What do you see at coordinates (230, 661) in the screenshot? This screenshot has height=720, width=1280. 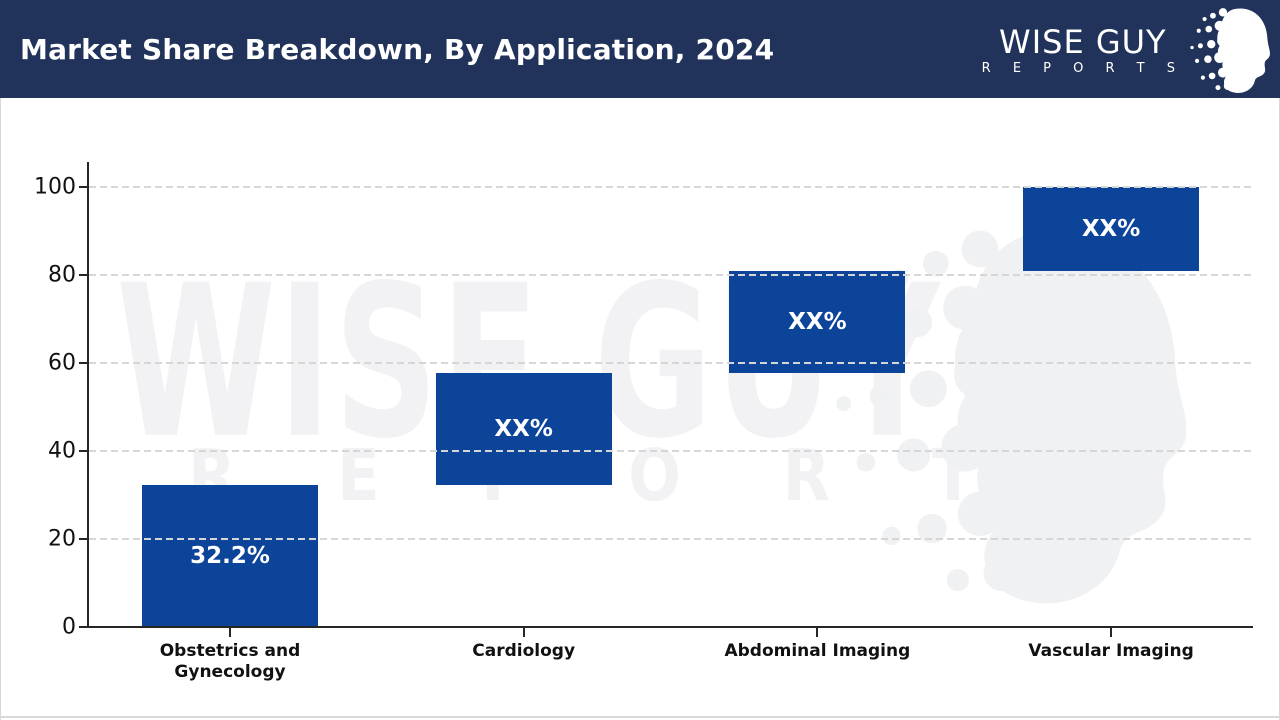 I see `x-category-label: Obstetrics and Gynecology` at bounding box center [230, 661].